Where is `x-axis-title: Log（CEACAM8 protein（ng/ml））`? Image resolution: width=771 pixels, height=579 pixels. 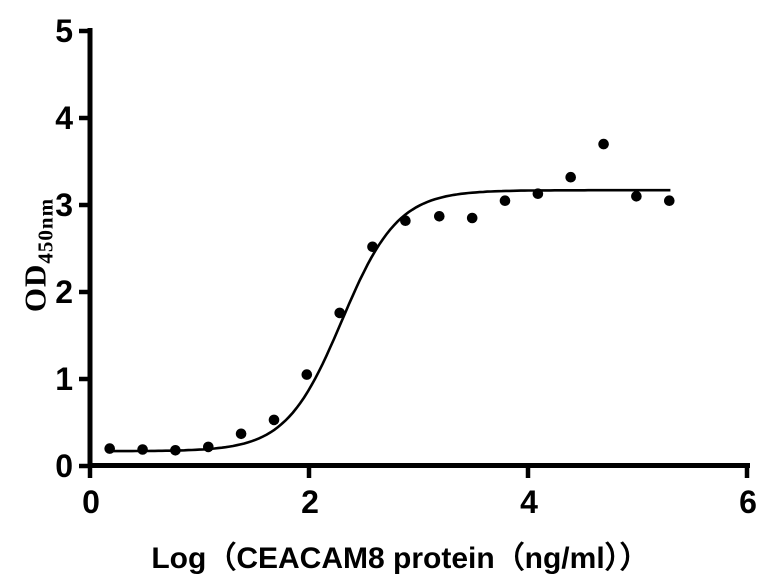
x-axis-title: Log（CEACAM8 protein（ng/ml）） is located at coordinates (400, 558).